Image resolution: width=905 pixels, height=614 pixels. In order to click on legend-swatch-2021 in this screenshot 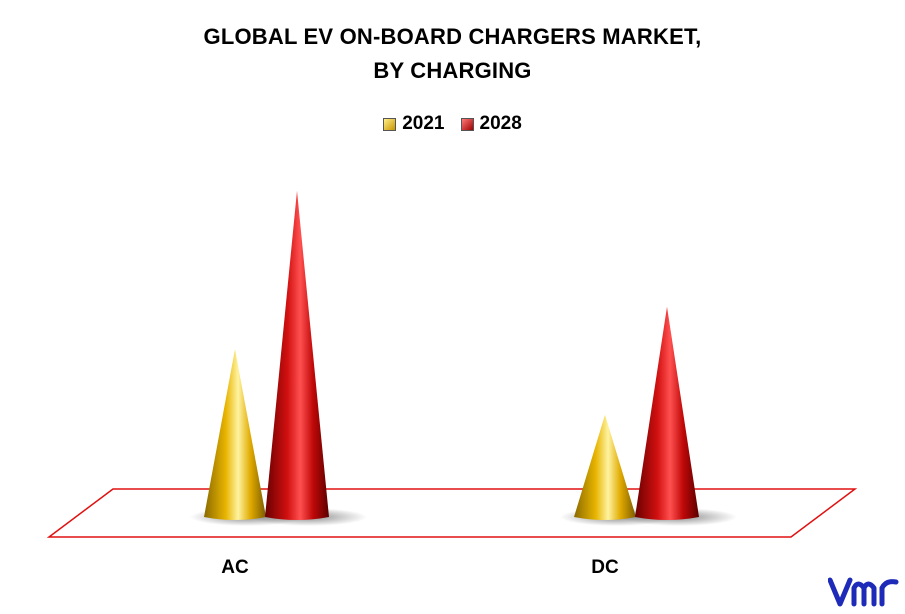, I will do `click(390, 124)`.